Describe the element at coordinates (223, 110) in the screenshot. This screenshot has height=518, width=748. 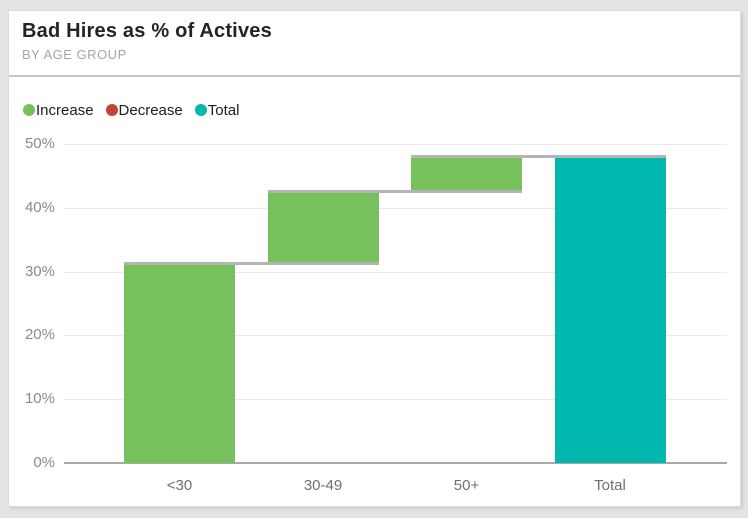
I see `legend-item-label: Total` at that location.